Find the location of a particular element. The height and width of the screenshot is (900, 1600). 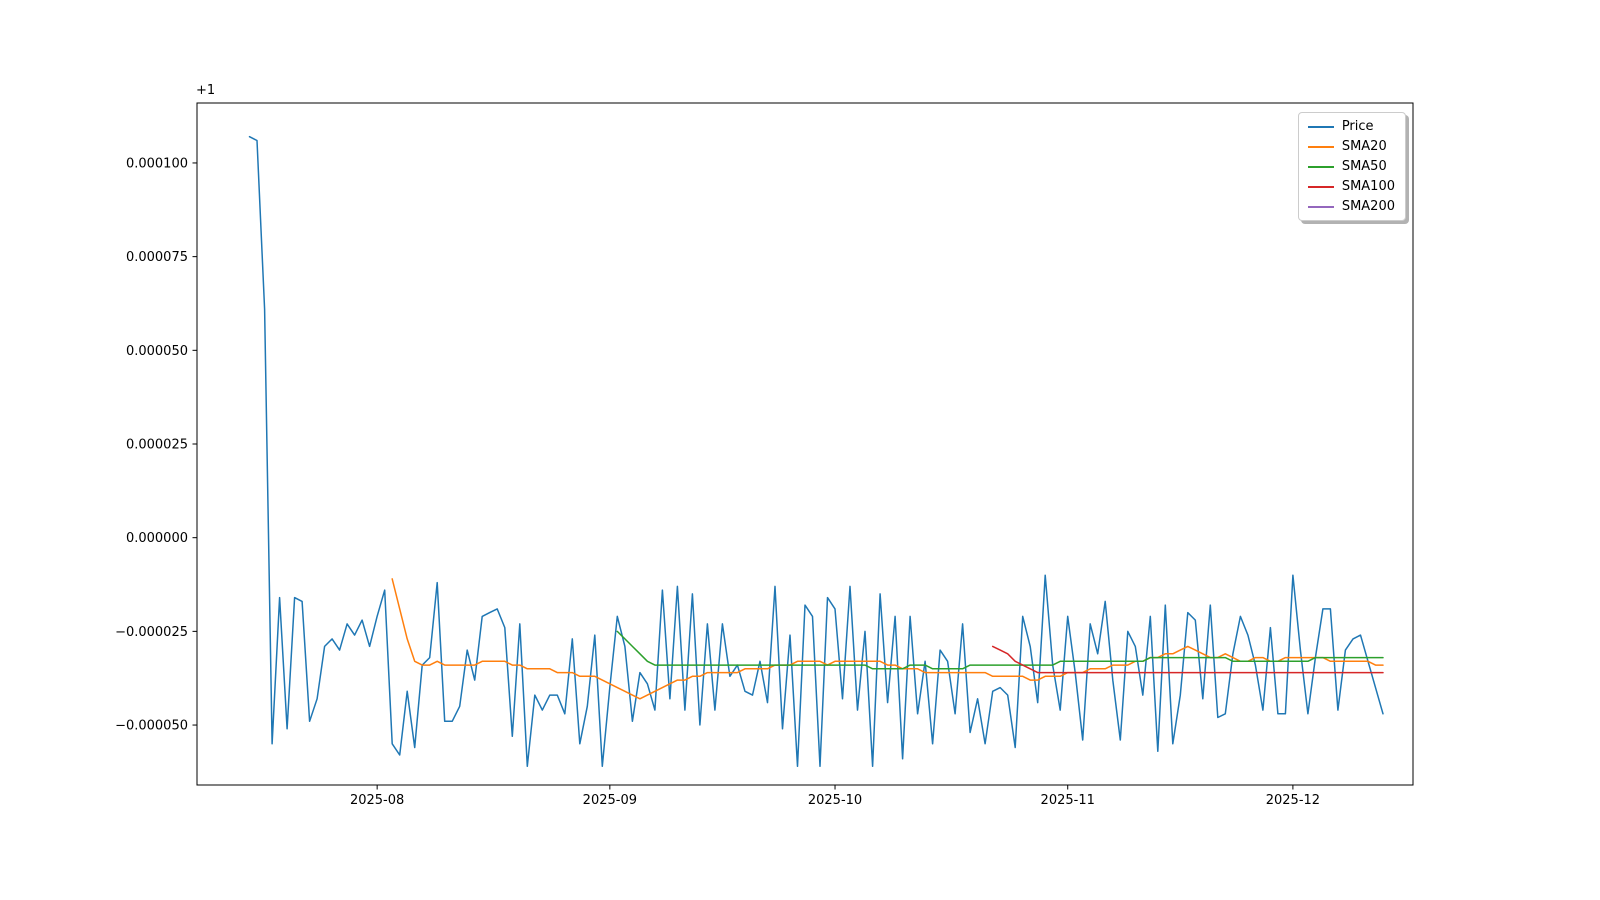

x-tick-label: 2025-08 is located at coordinates (377, 800).